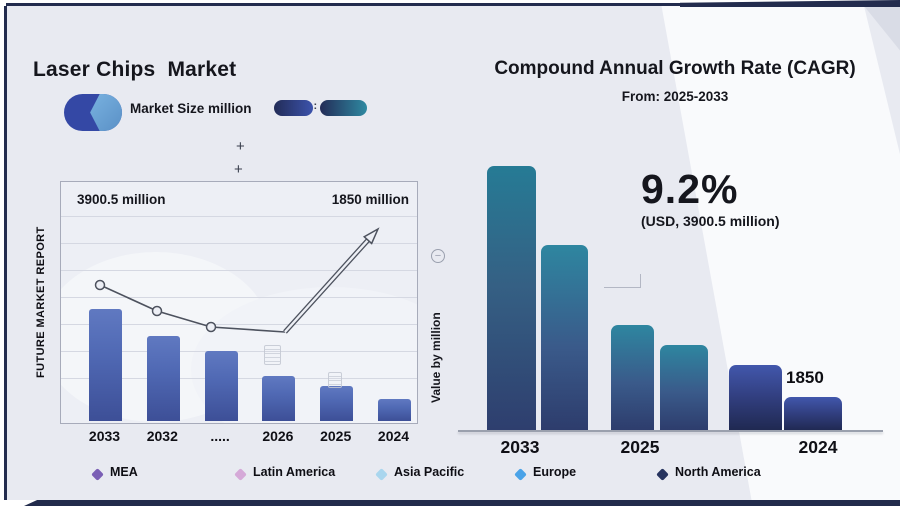 This screenshot has width=900, height=506. What do you see at coordinates (163, 378) in the screenshot?
I see `bar-2032` at bounding box center [163, 378].